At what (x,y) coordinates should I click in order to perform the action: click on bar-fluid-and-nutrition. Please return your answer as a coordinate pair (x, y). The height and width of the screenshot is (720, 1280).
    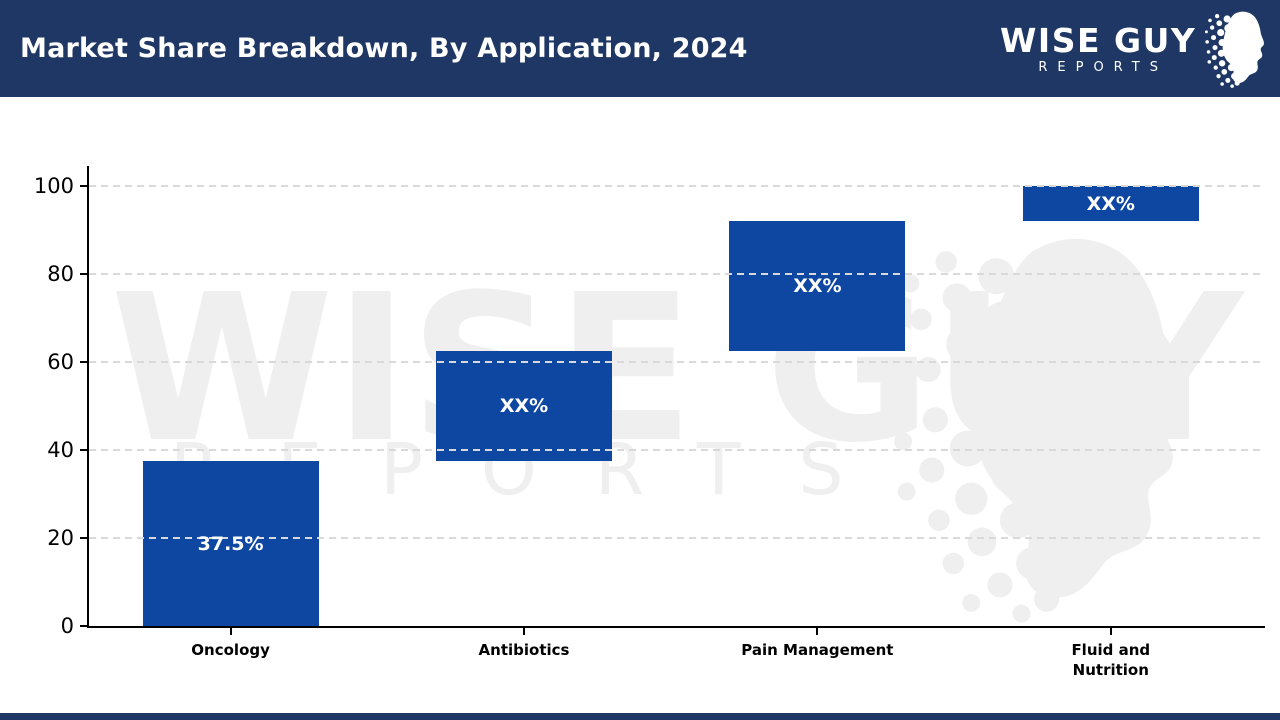
    Looking at the image, I should click on (1110, 204).